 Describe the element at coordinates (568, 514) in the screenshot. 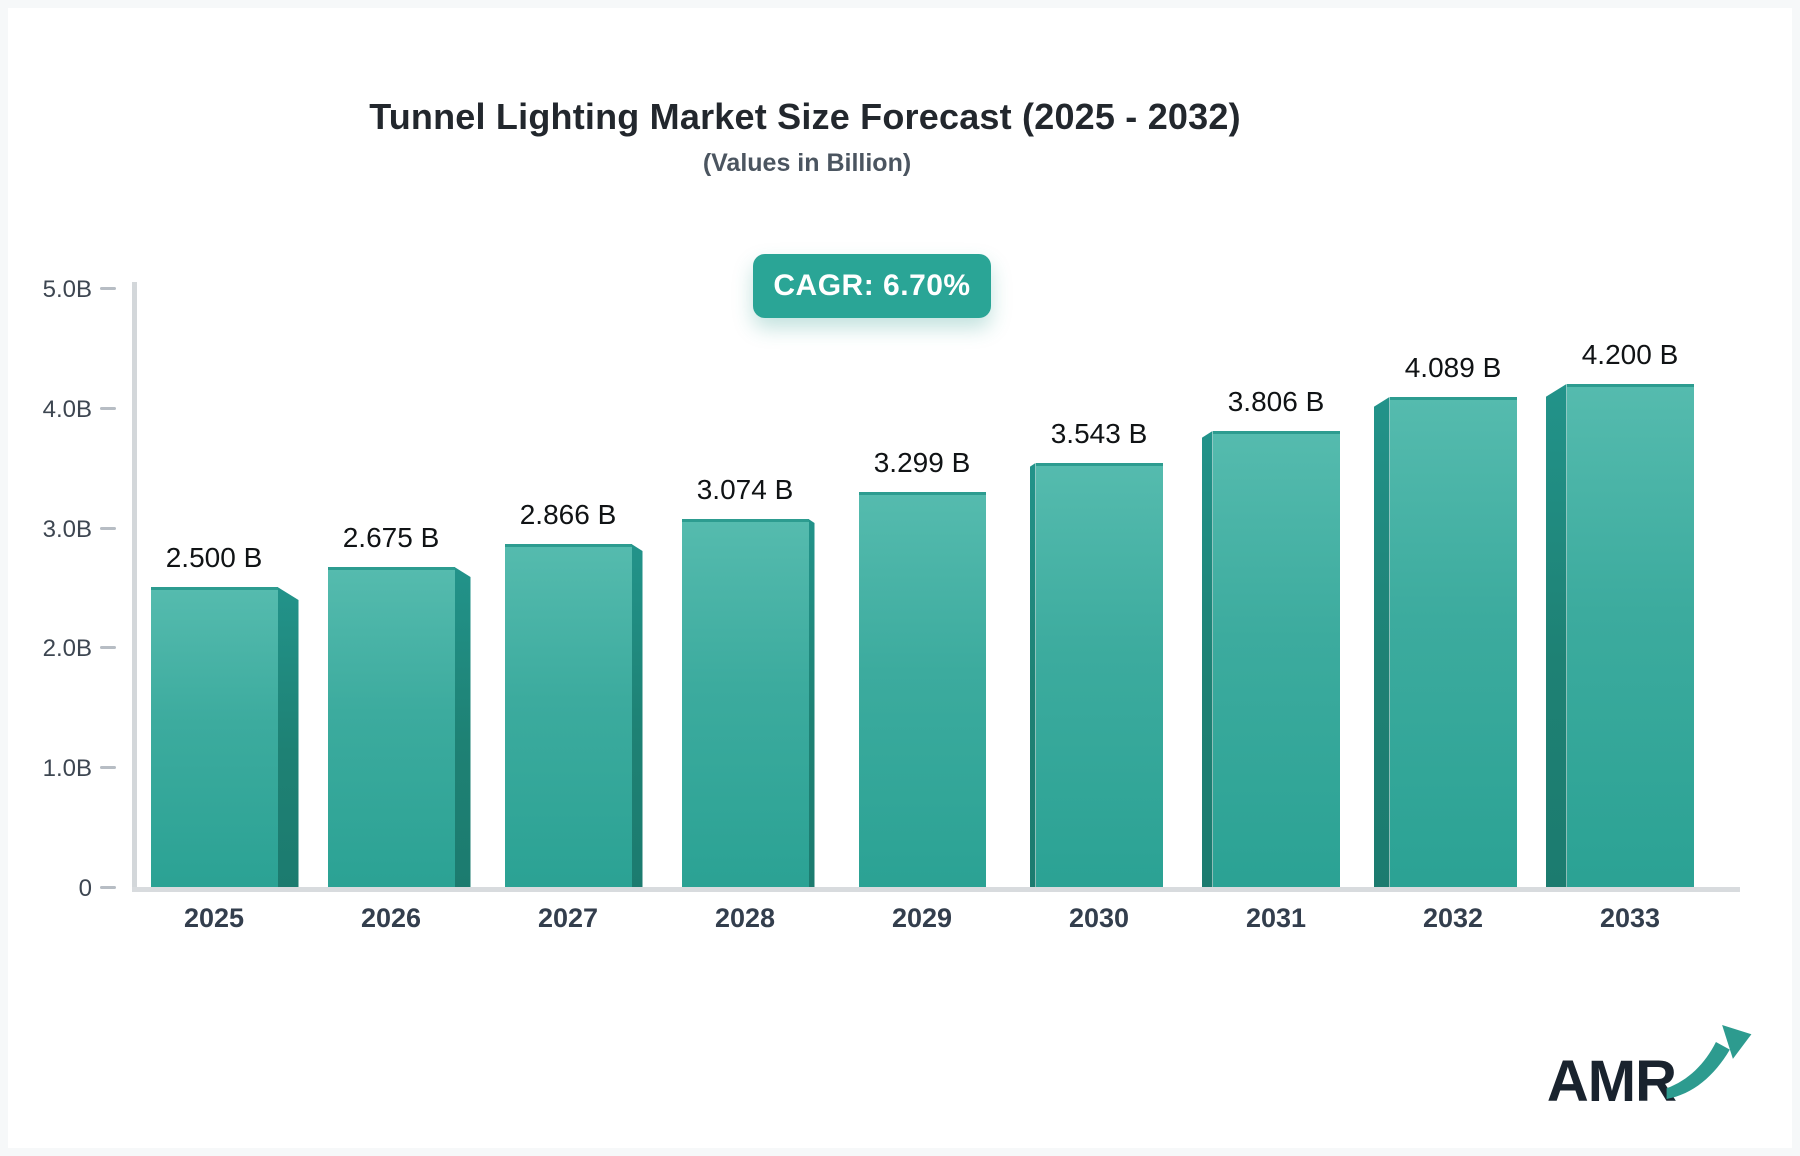

I see `bar-value-label: 2.866 B` at that location.